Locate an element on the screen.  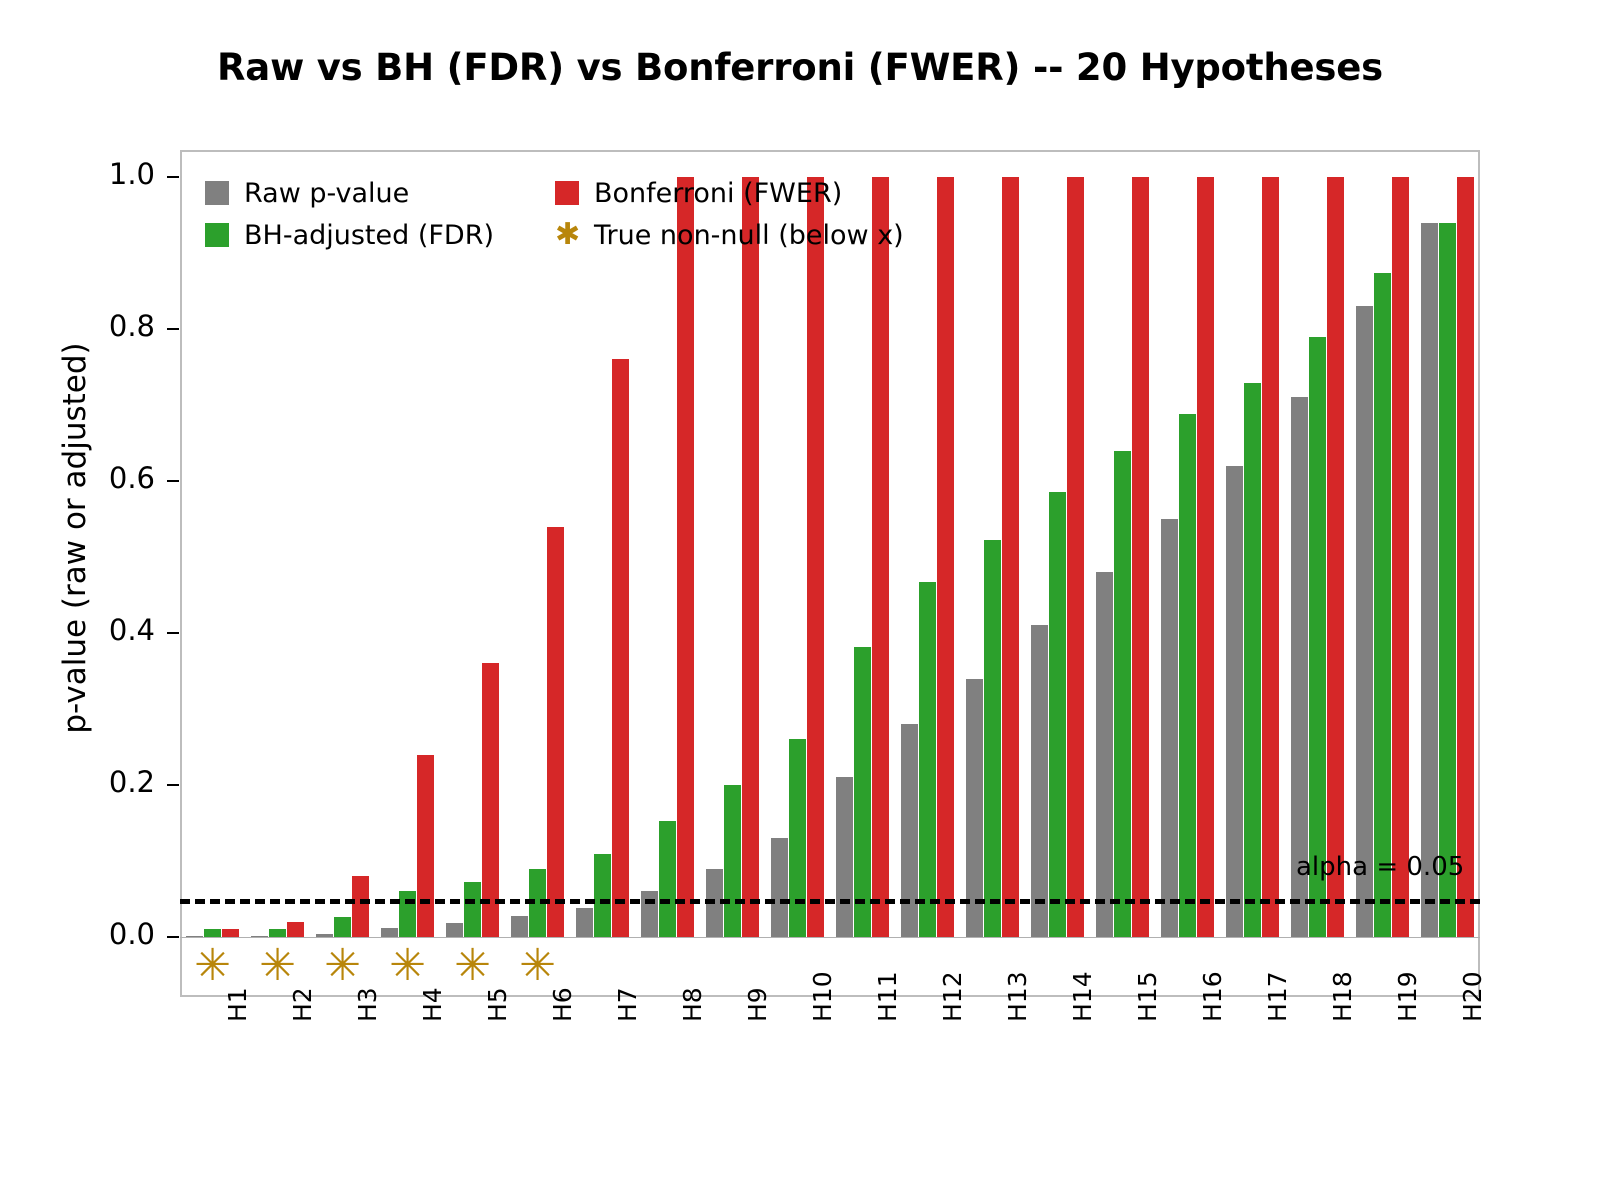
bar-h11-raw is located at coordinates (844, 857).